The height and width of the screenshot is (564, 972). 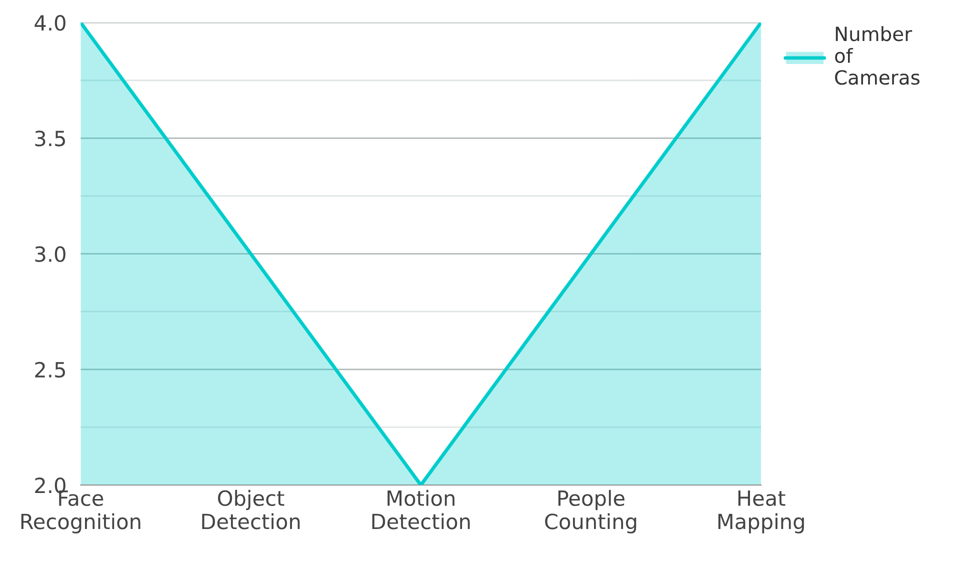 I want to click on x-tick-label: Object Detection, so click(x=251, y=510).